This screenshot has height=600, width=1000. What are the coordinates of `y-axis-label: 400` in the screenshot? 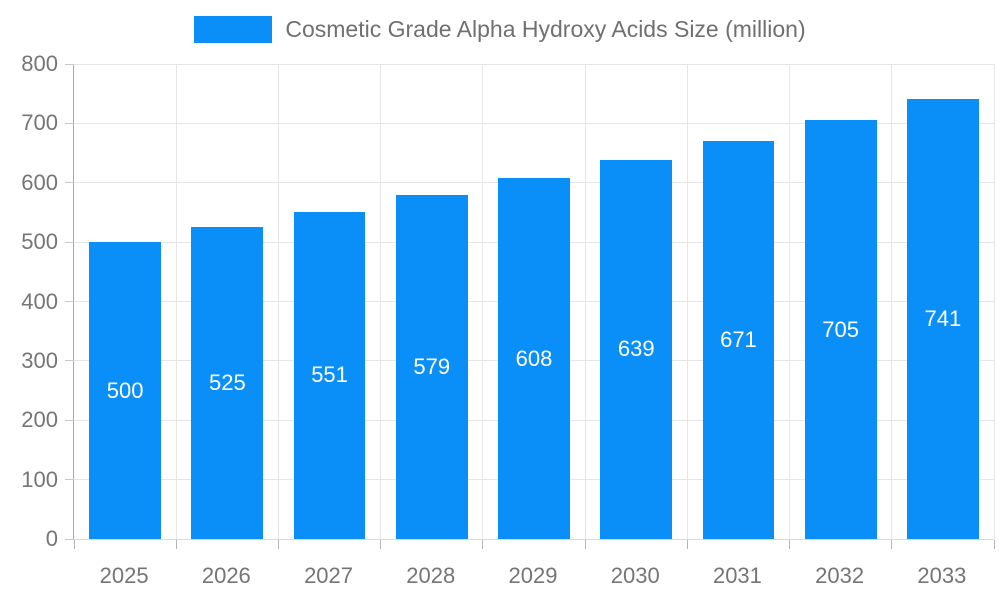 It's located at (39, 301).